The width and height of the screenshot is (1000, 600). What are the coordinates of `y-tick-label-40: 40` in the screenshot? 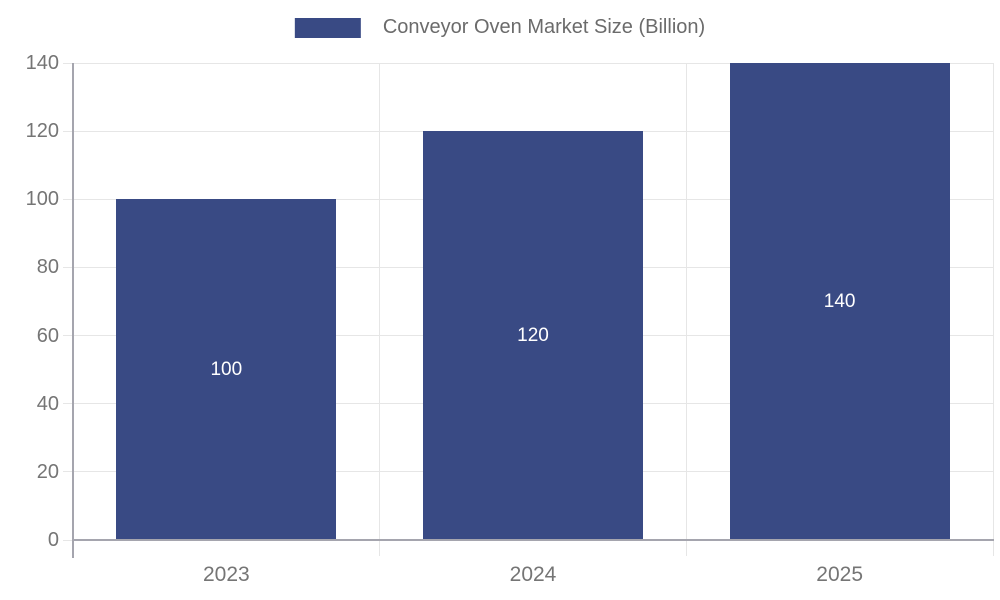 It's located at (47, 403).